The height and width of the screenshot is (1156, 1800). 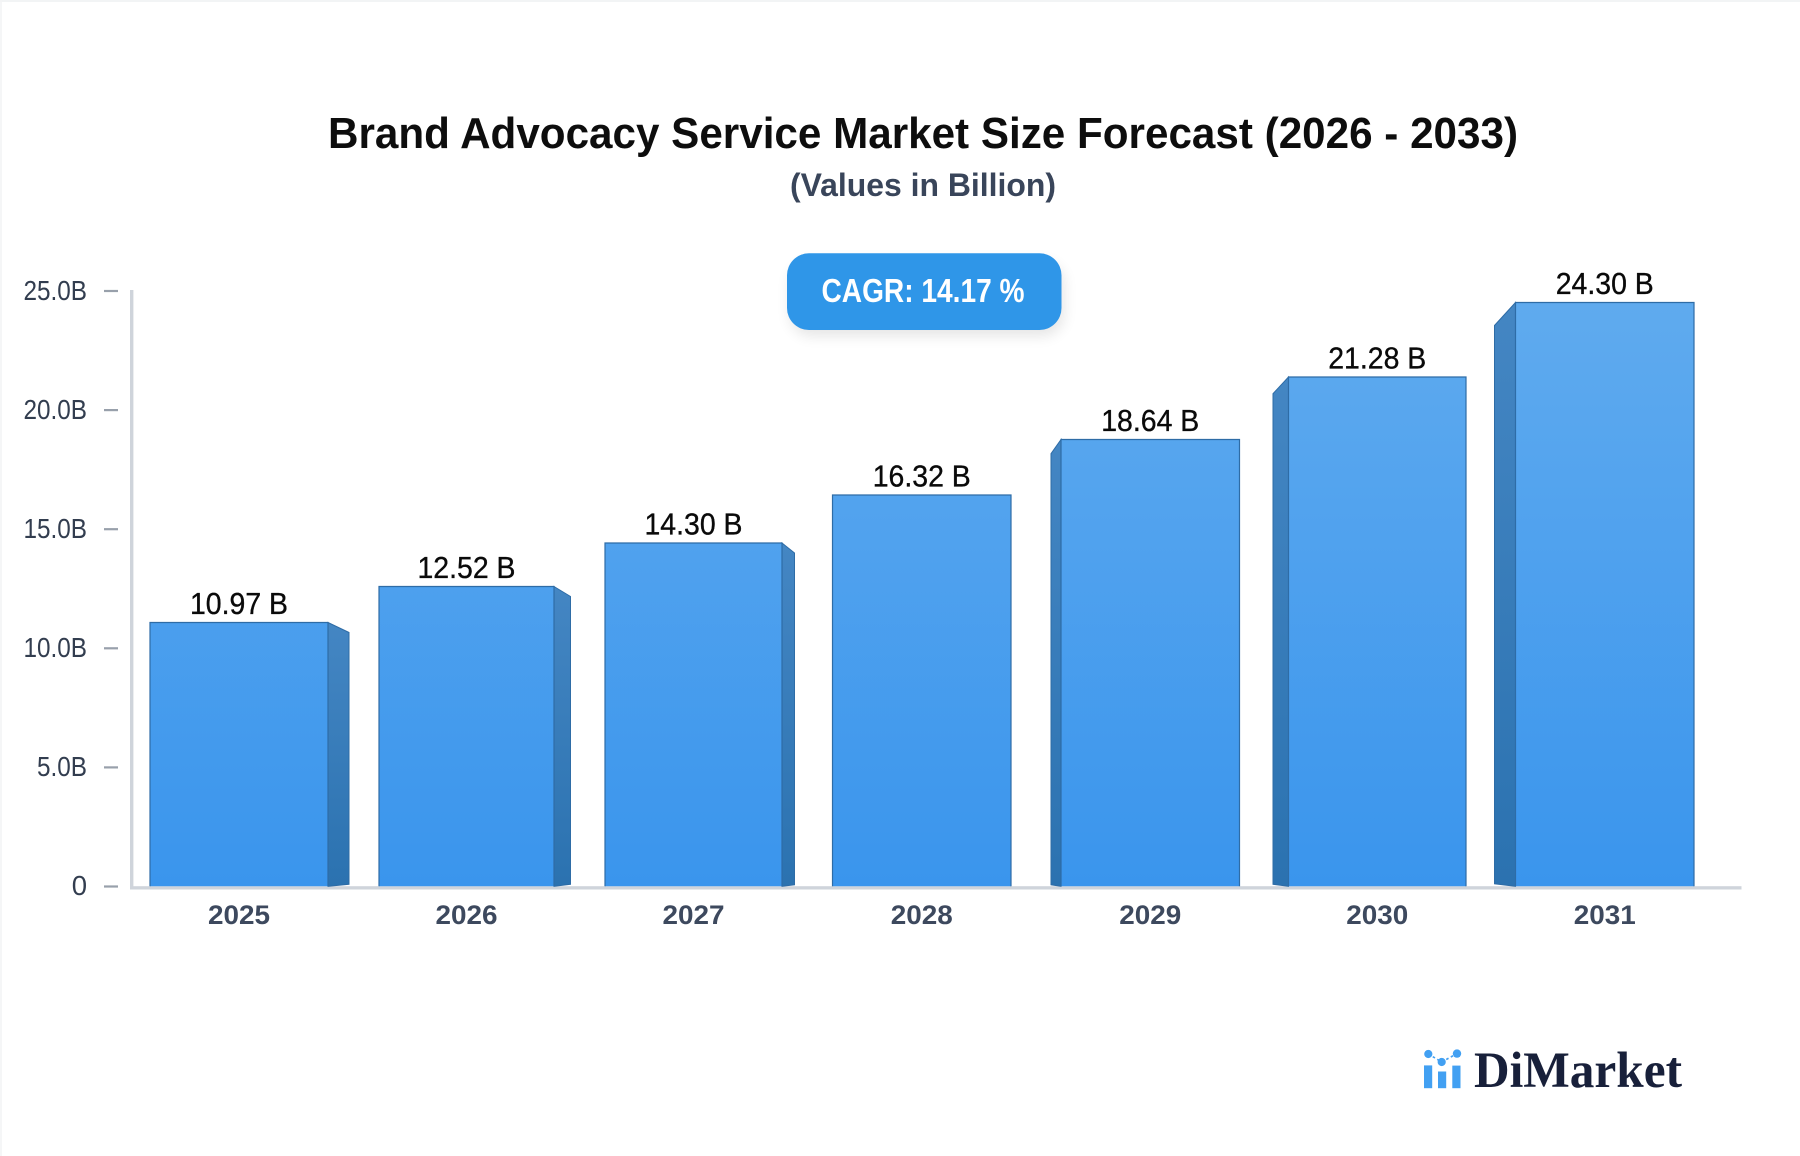 What do you see at coordinates (1150, 915) in the screenshot?
I see `svg-text: 2029` at bounding box center [1150, 915].